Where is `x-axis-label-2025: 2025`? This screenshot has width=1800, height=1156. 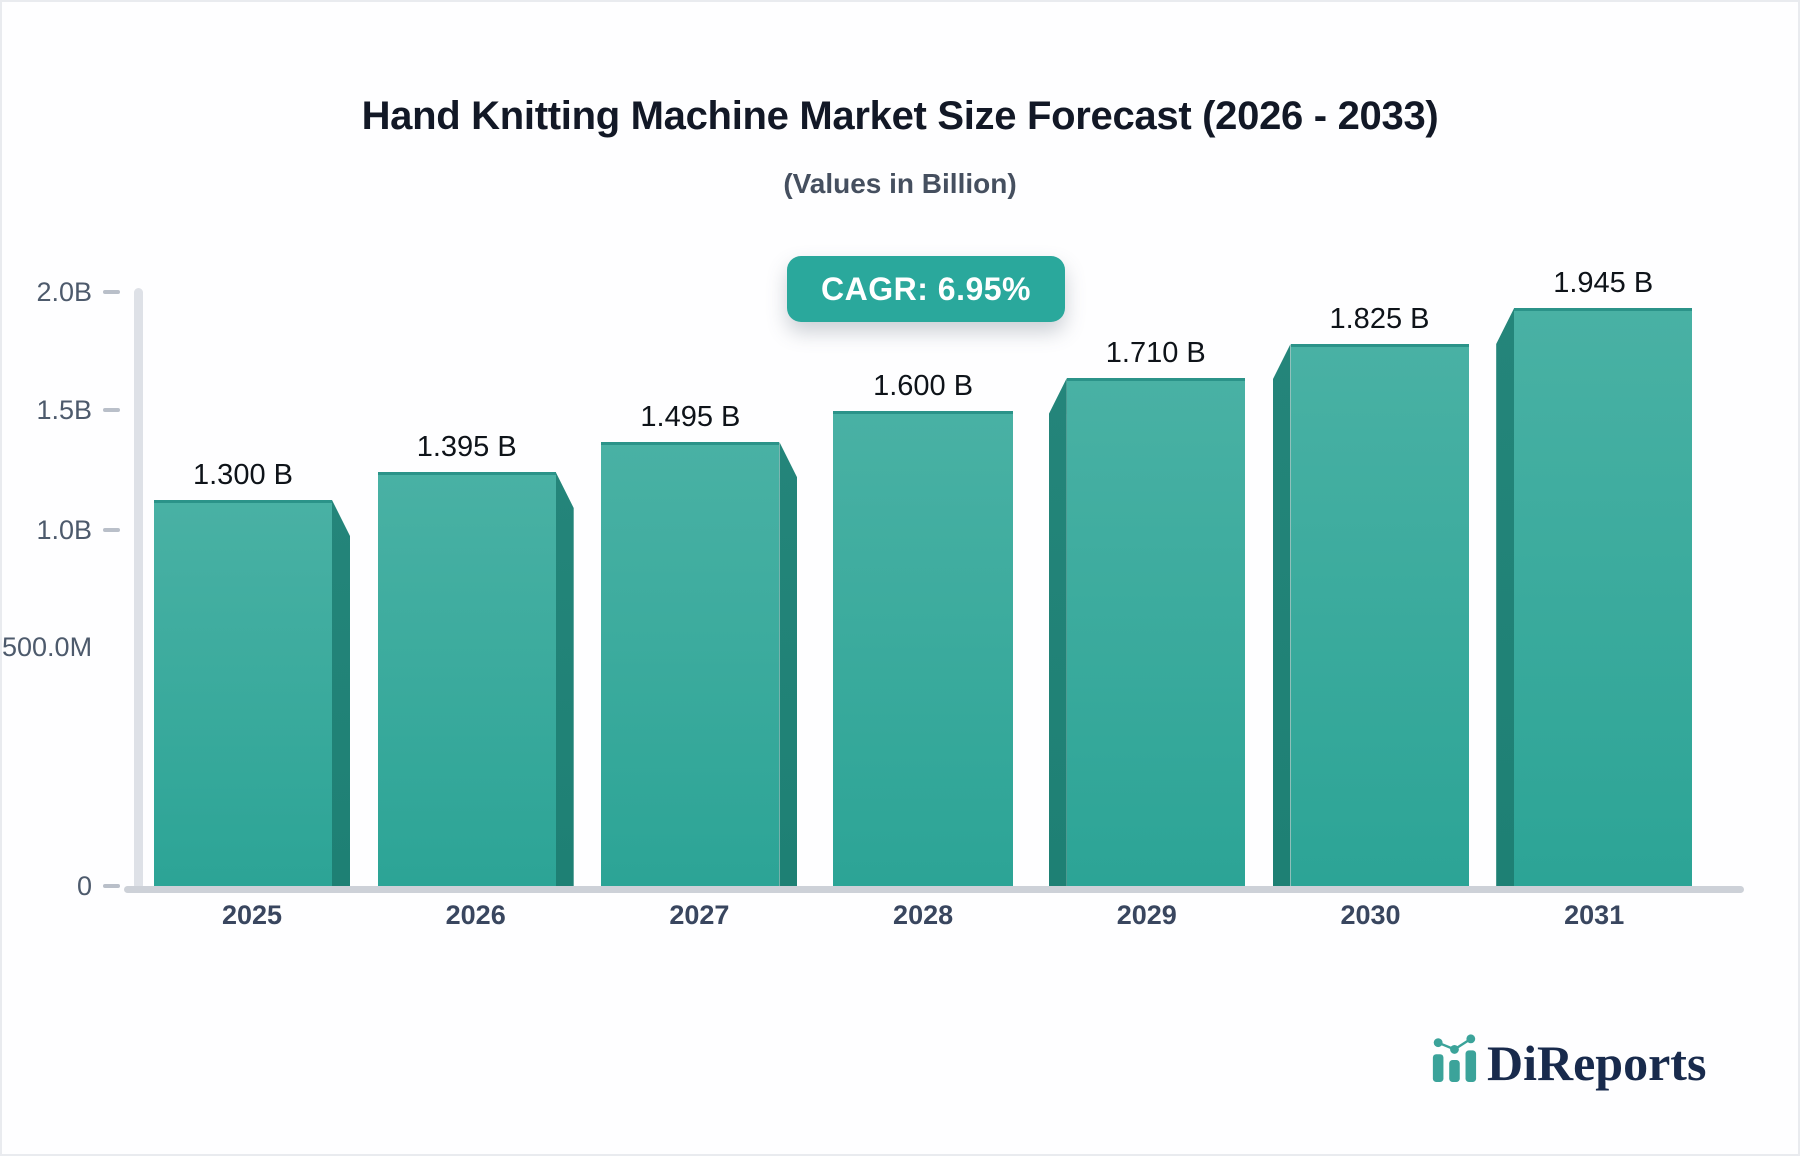 x-axis-label-2025: 2025 is located at coordinates (252, 915).